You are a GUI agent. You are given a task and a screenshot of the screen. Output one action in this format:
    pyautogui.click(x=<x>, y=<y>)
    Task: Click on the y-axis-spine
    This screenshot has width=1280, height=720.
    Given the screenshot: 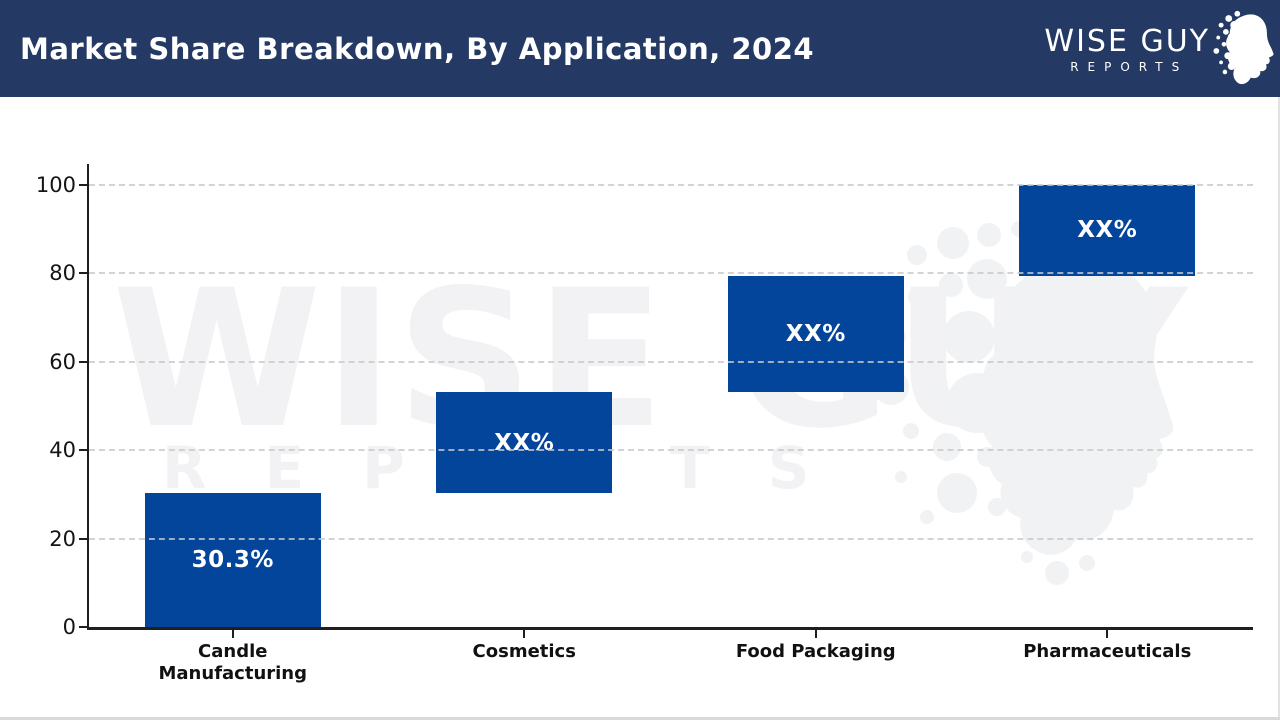 What is the action you would take?
    pyautogui.click(x=88, y=397)
    